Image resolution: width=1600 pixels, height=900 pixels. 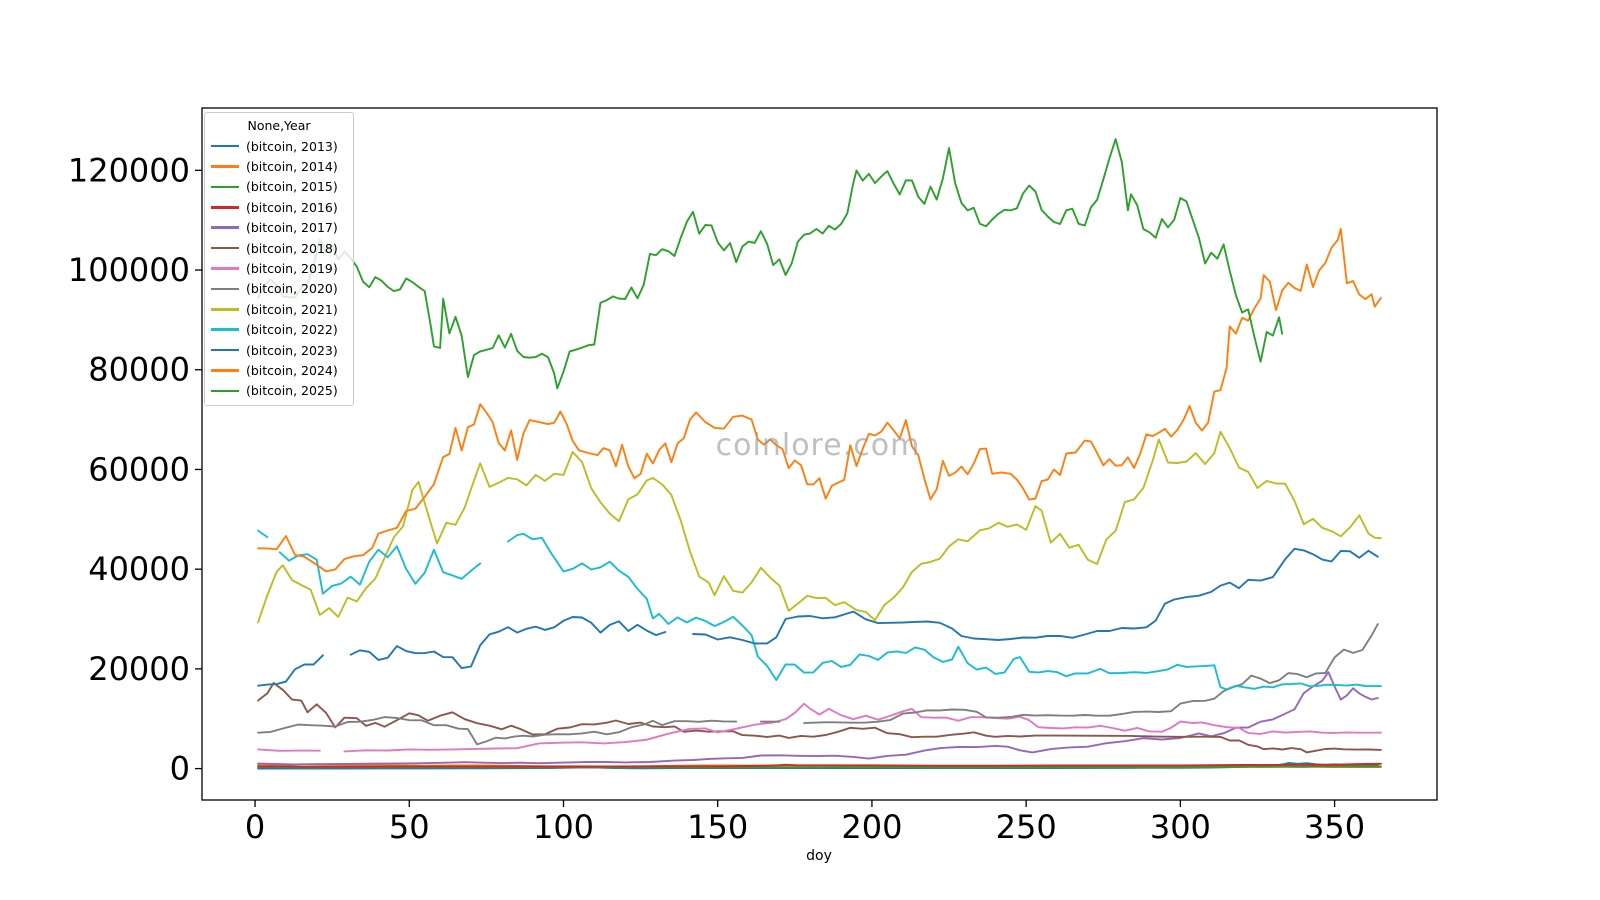 I want to click on legend-item: (bitcoin, 2024), so click(x=279, y=370).